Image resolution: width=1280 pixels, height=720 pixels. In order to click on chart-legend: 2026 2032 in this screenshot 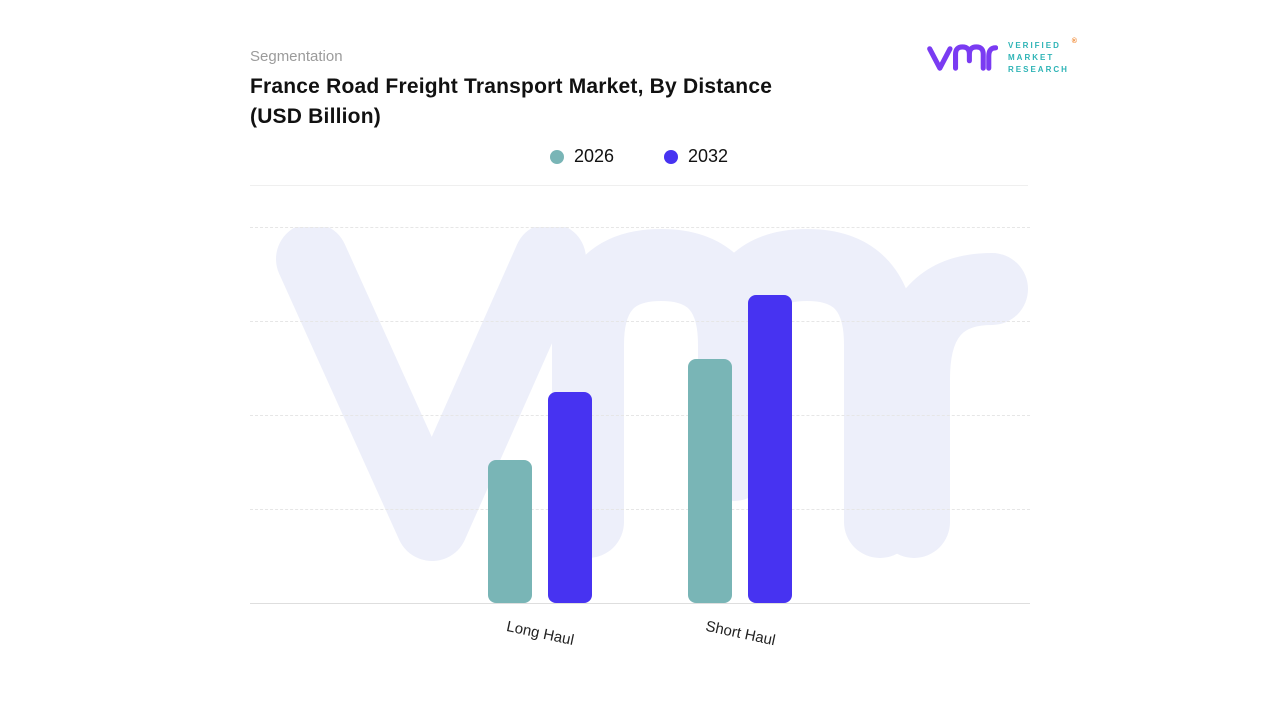, I will do `click(639, 156)`.